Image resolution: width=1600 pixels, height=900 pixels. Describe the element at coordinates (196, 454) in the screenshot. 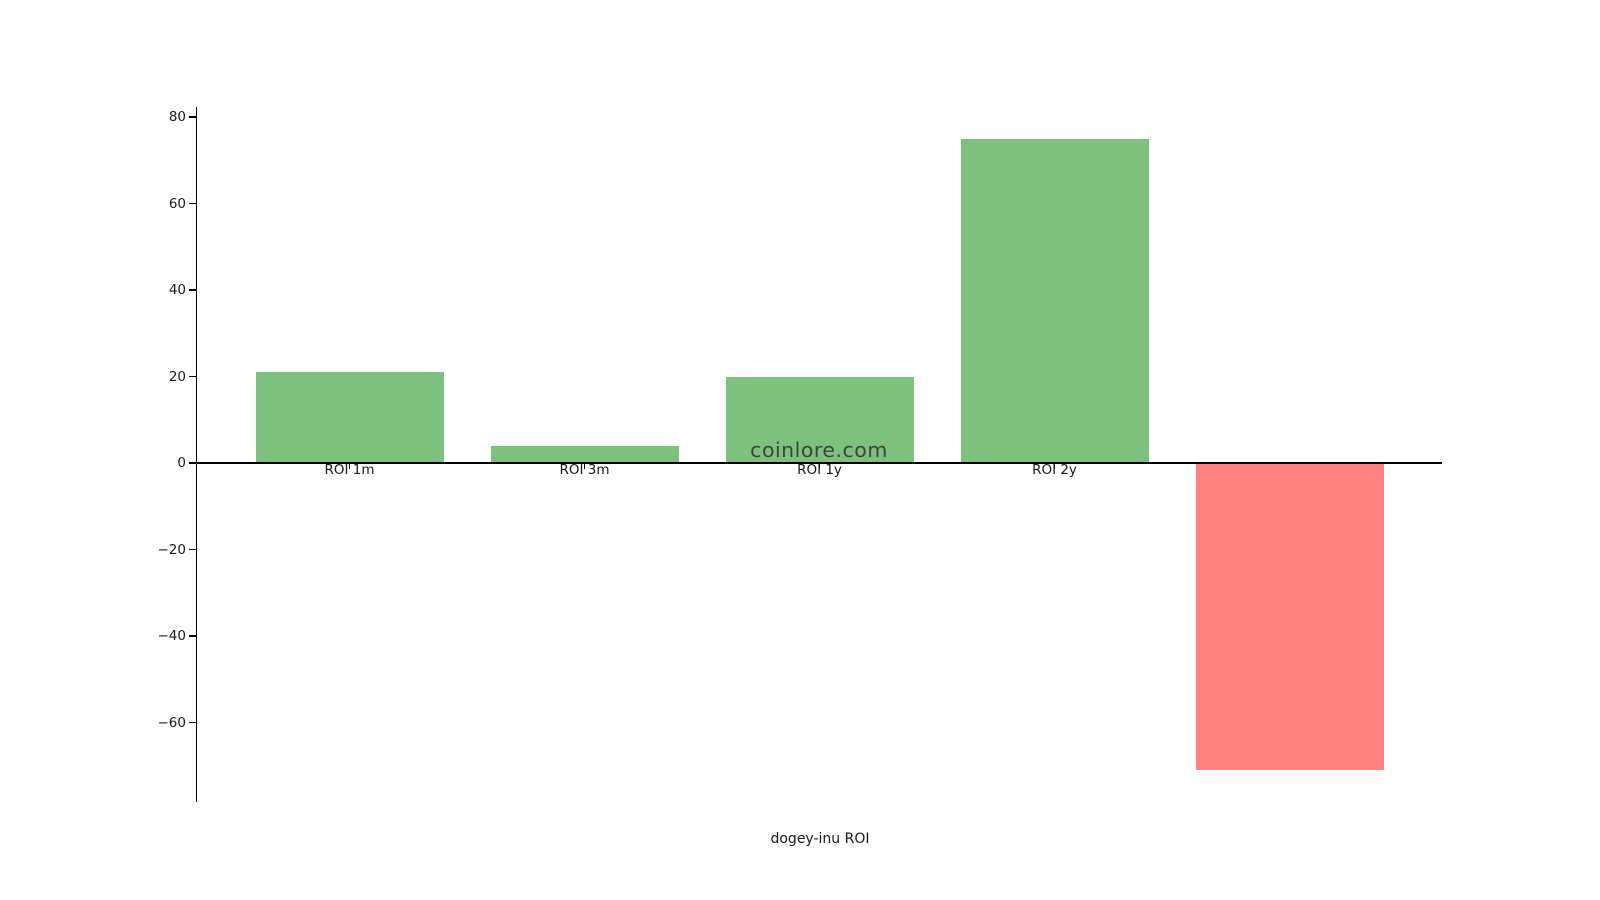

I see `y-axis-spine` at that location.